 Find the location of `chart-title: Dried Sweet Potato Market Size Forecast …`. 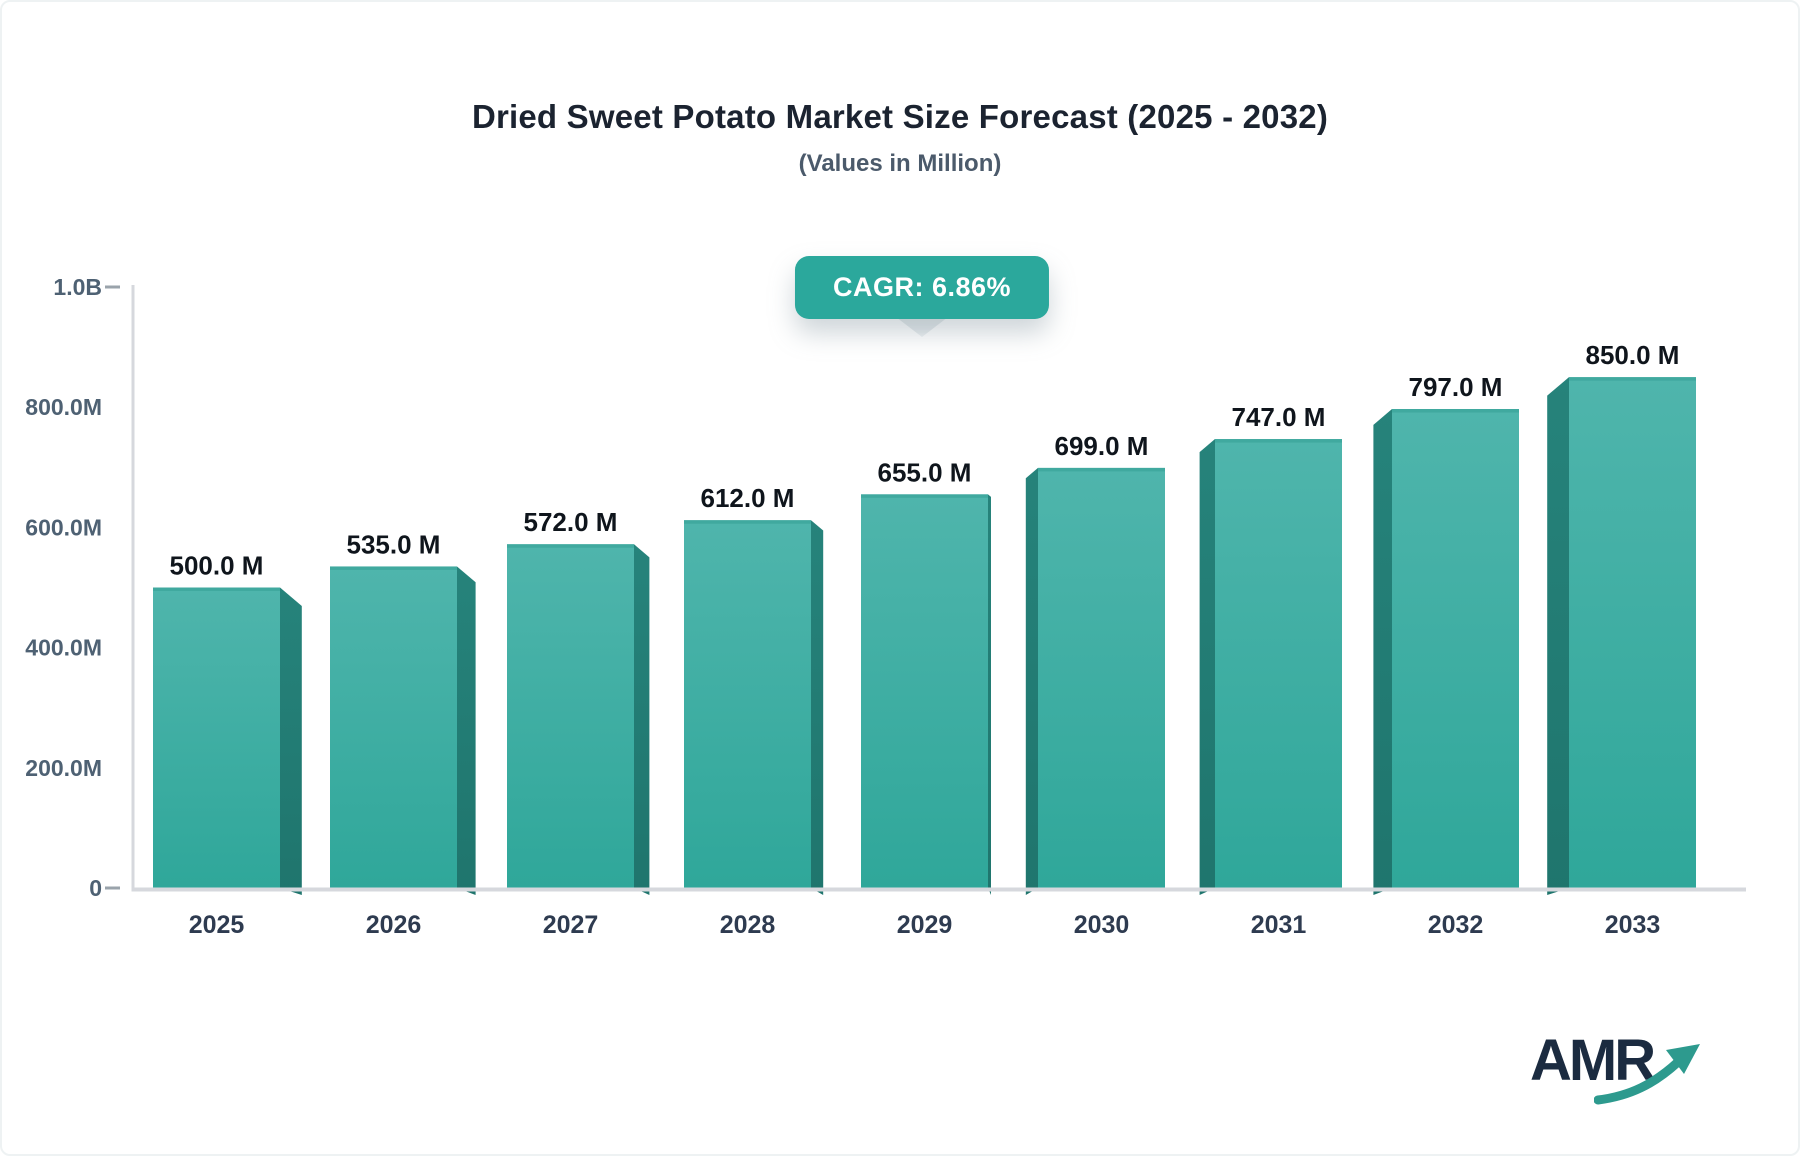

chart-title: Dried Sweet Potato Market Size Forecast … is located at coordinates (900, 116).